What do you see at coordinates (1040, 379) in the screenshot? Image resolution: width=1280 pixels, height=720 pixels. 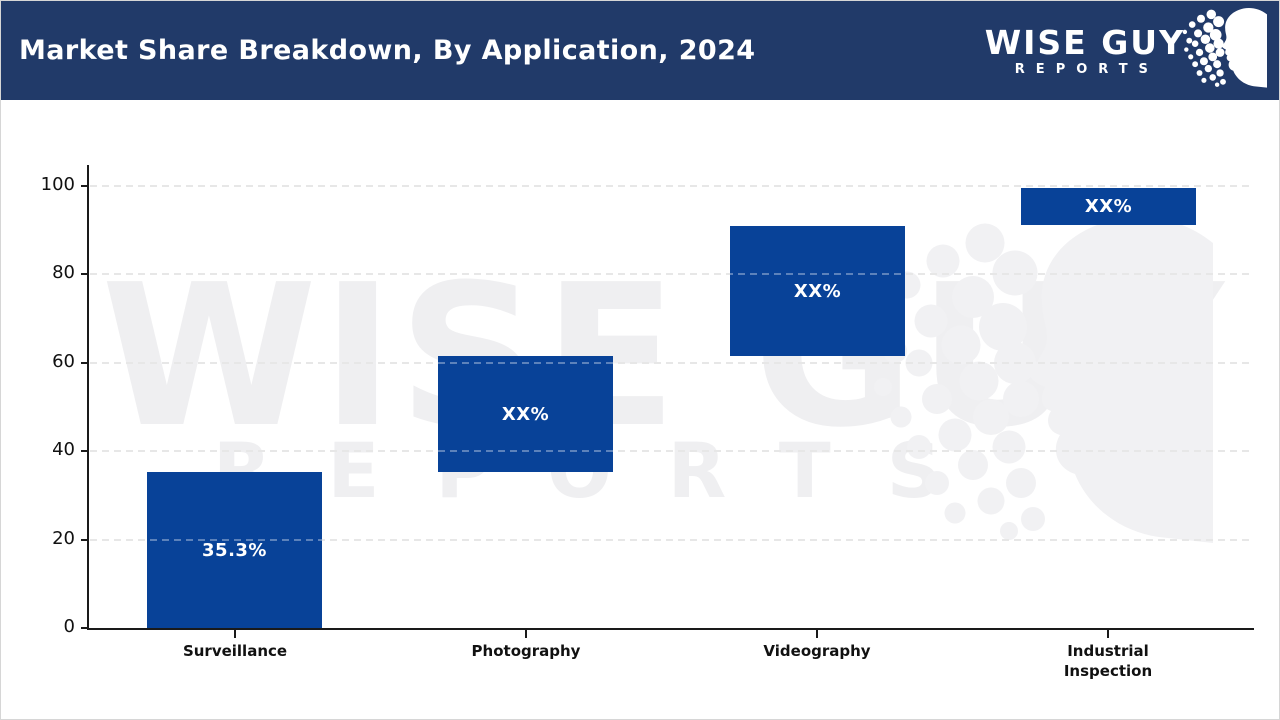 I see `watermark-head-icon` at bounding box center [1040, 379].